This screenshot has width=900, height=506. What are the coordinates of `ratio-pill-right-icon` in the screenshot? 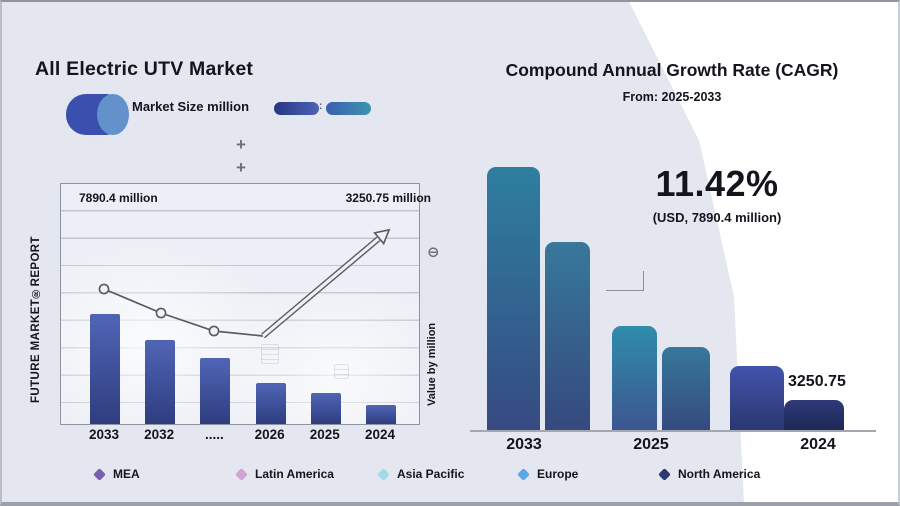 It's located at (348, 108).